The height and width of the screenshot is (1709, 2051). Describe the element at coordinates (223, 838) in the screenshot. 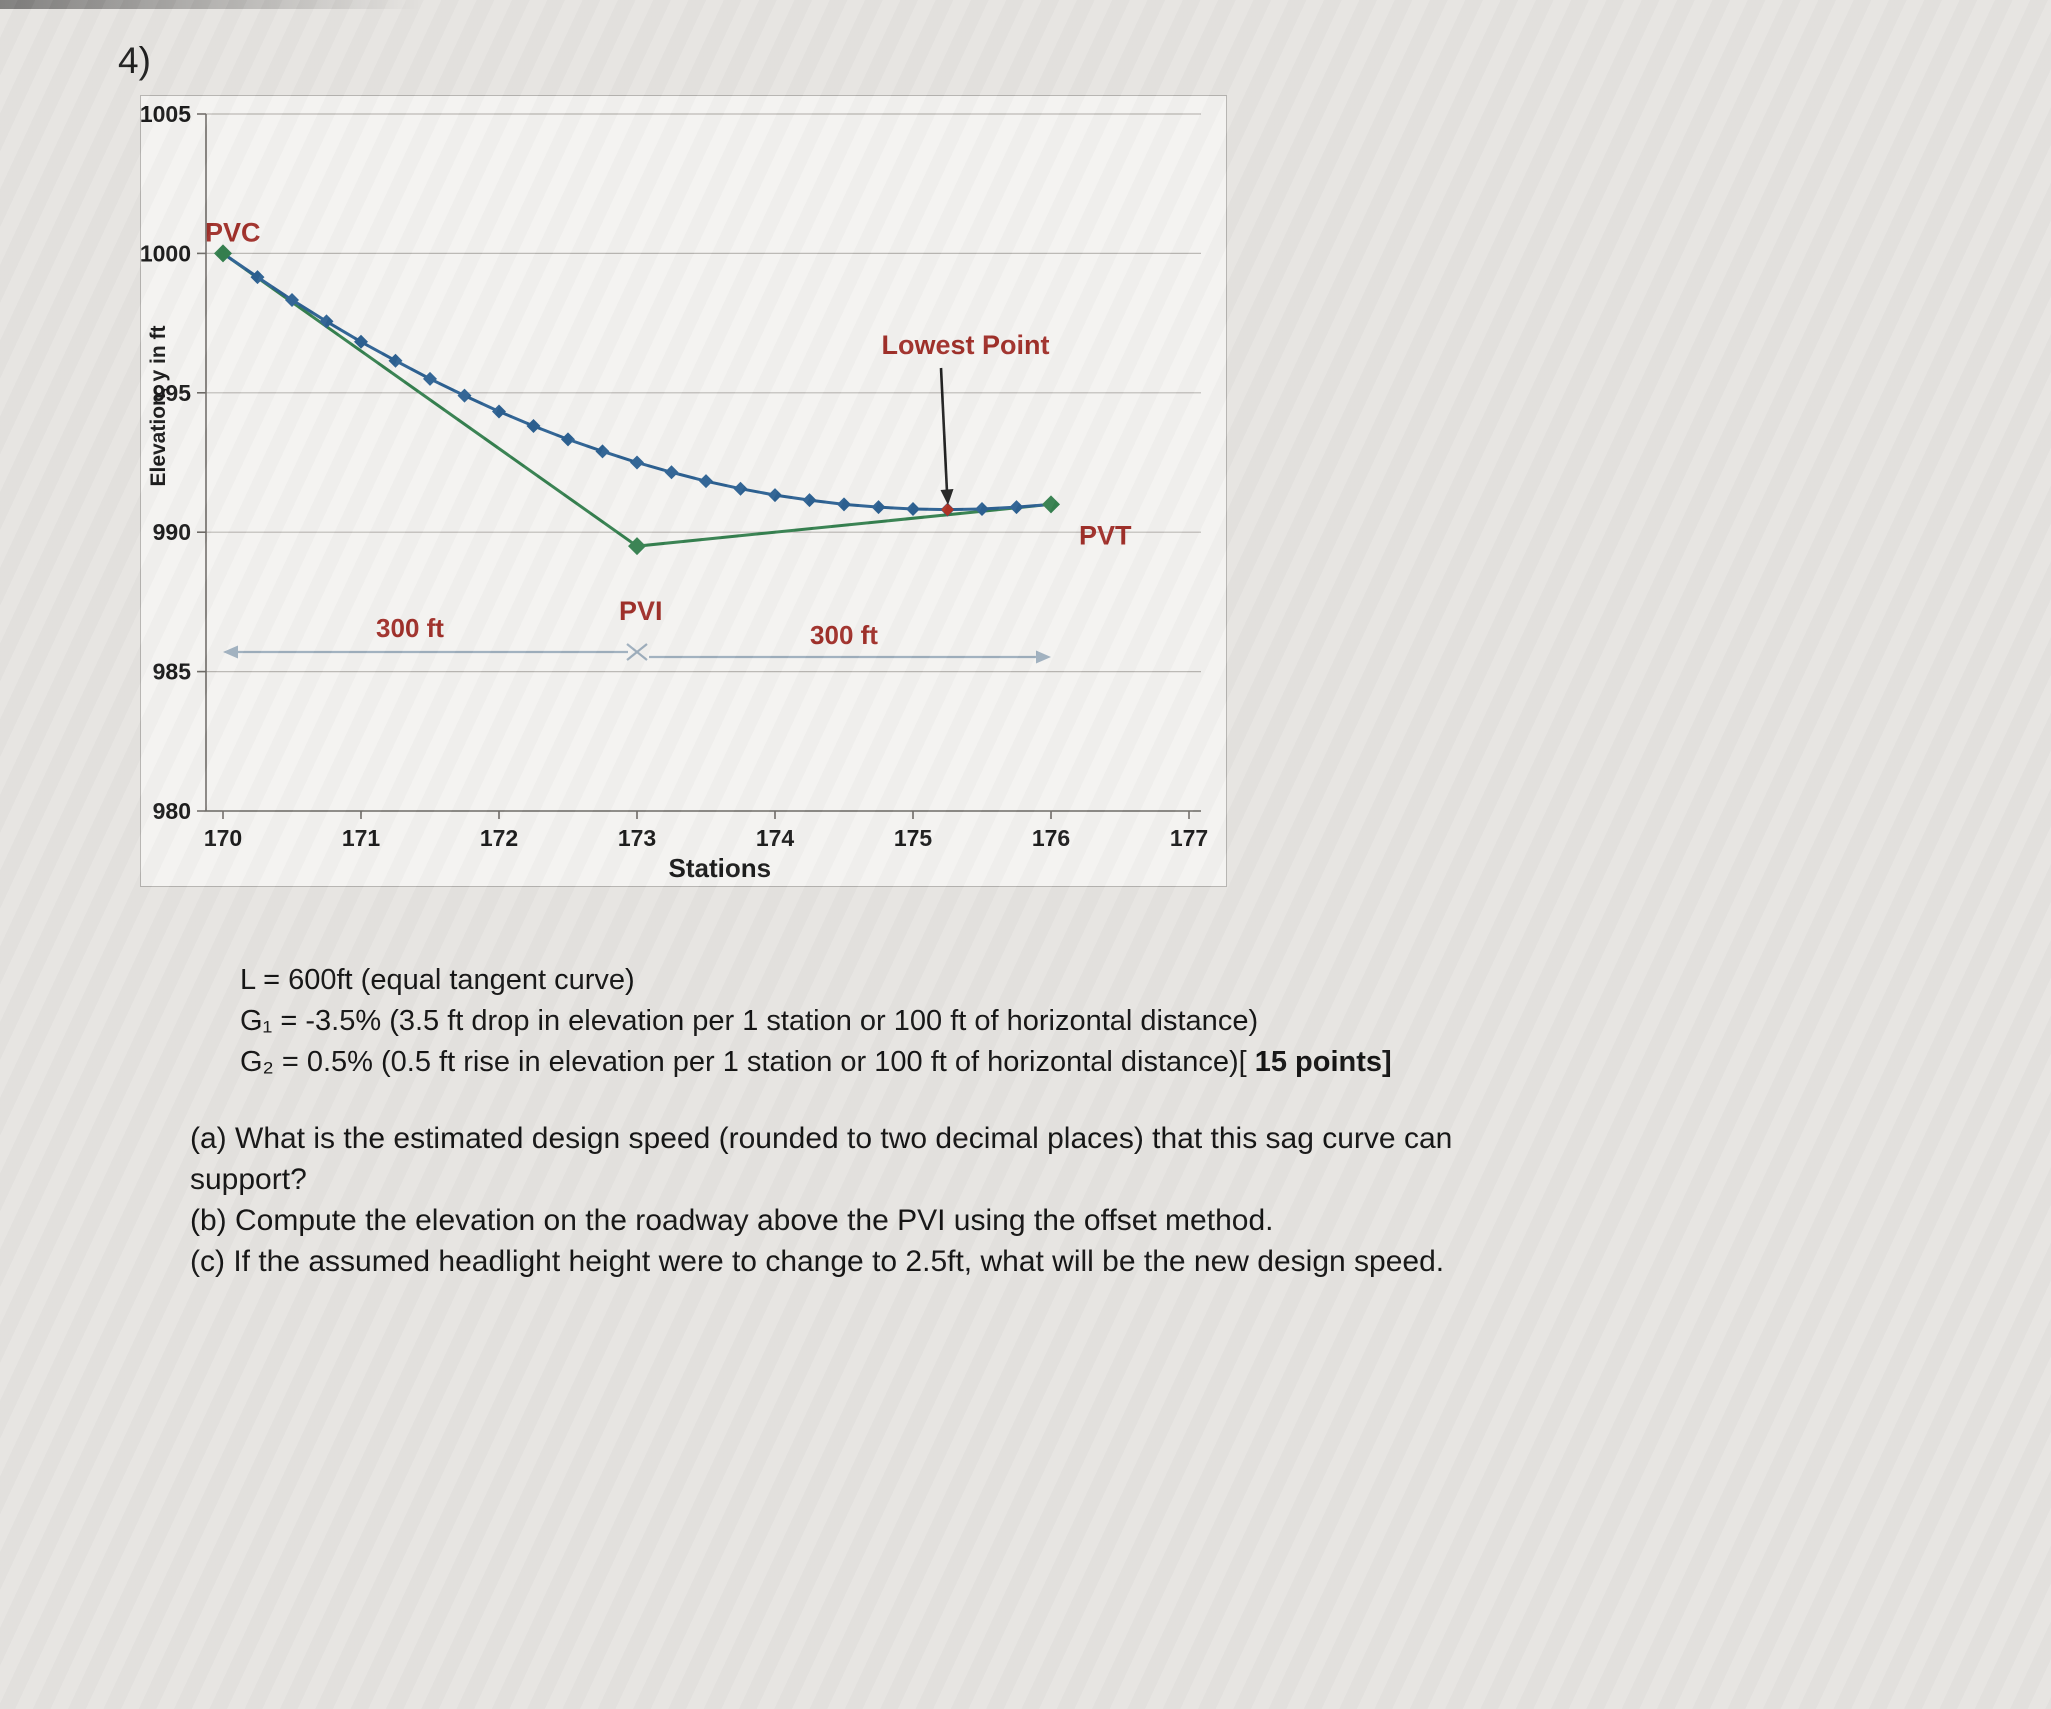

I see `svg-text: 170` at that location.